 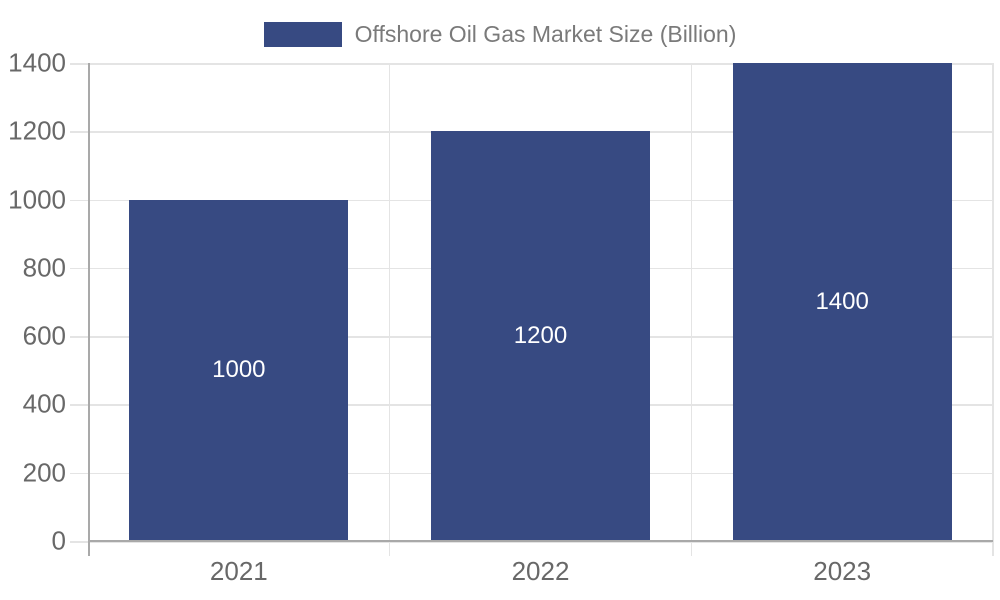 I want to click on legend-item: Offshore Oil Gas Market Size (Billion), so click(x=500, y=34).